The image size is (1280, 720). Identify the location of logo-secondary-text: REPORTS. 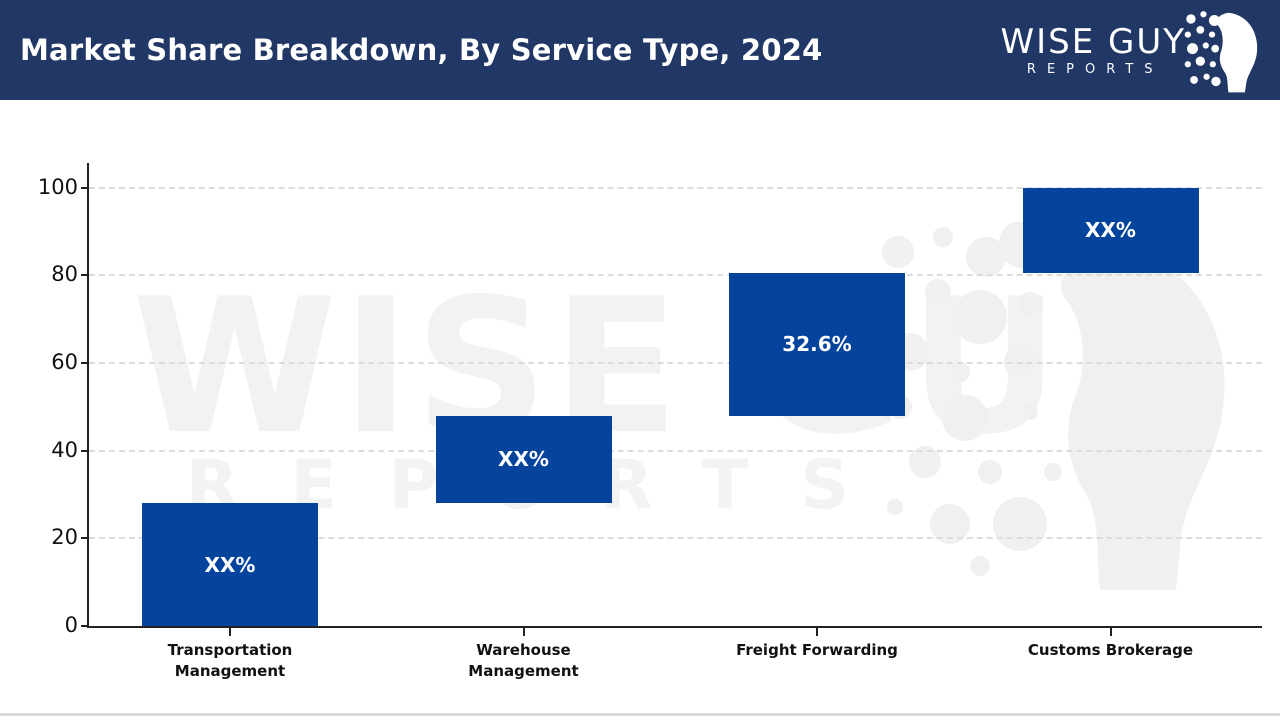
(1095, 70).